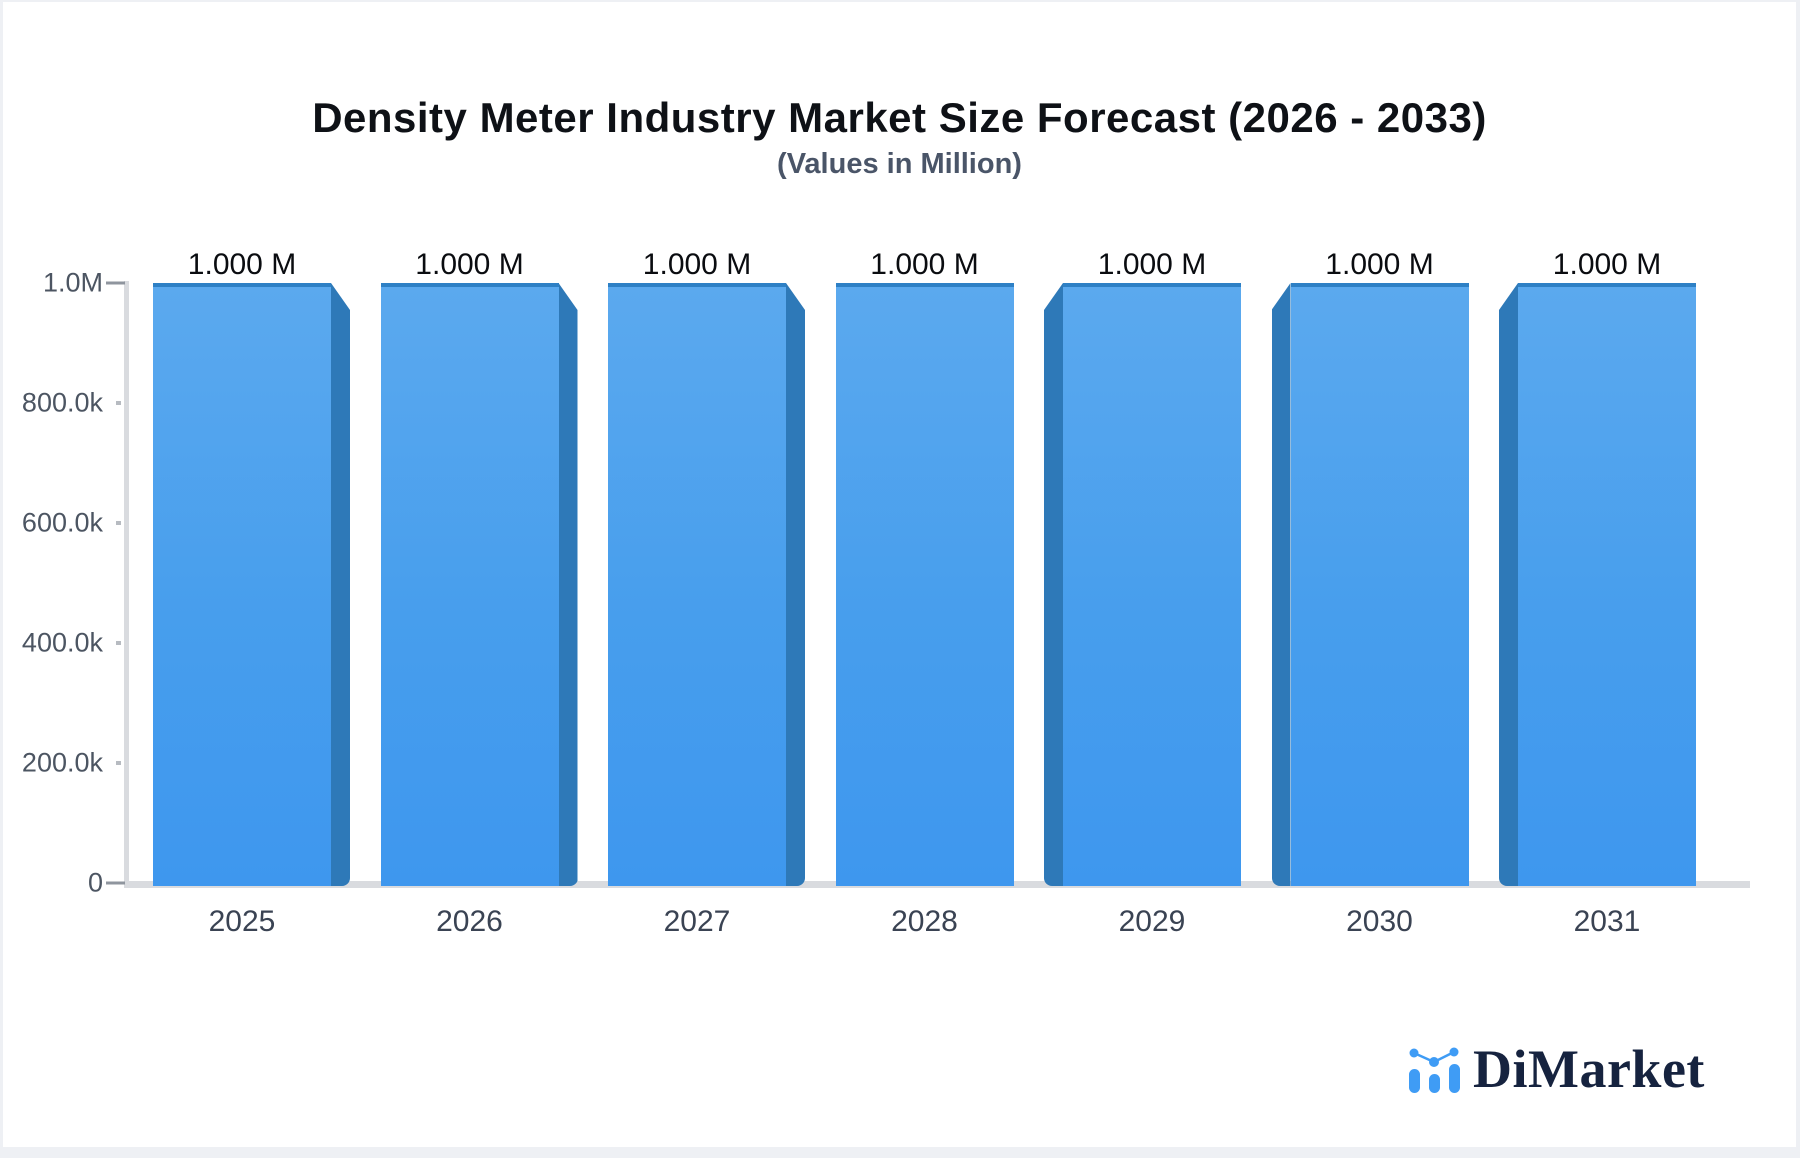 This screenshot has height=1158, width=1800. Describe the element at coordinates (72, 282) in the screenshot. I see `y-tick-label: 1.0M` at that location.